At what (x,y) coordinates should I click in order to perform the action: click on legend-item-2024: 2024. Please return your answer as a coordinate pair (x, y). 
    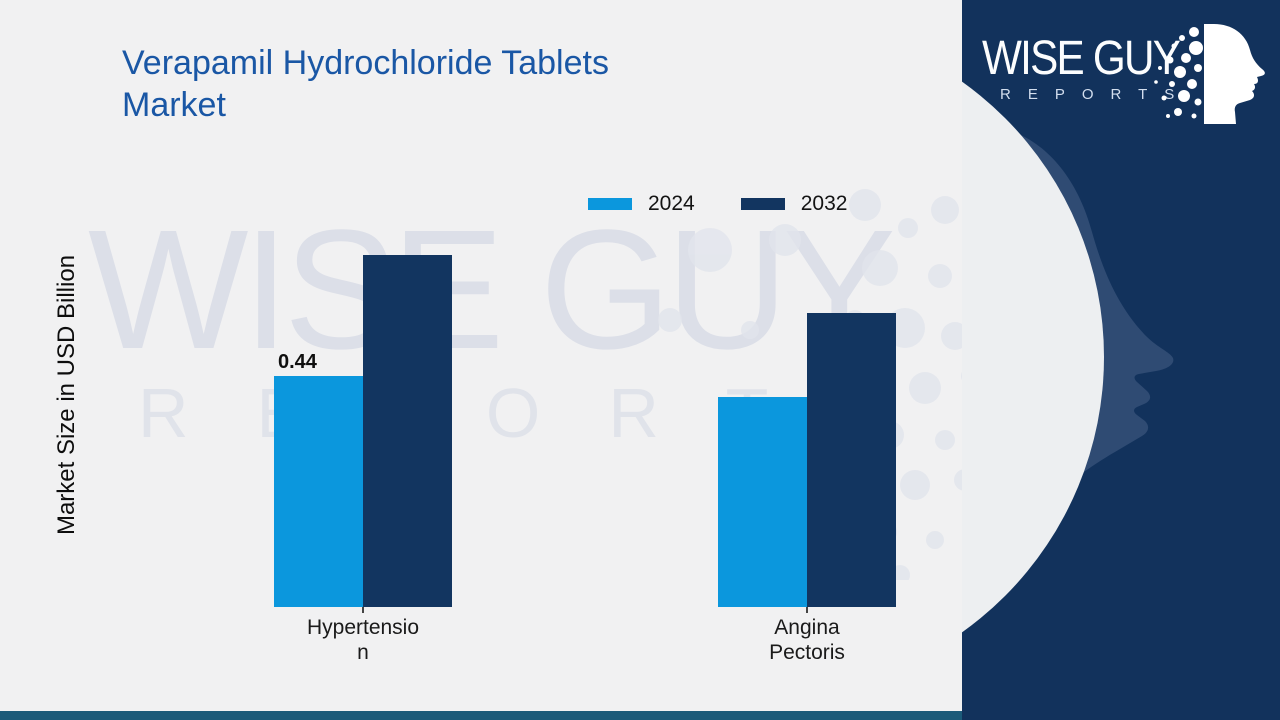
    Looking at the image, I should click on (641, 204).